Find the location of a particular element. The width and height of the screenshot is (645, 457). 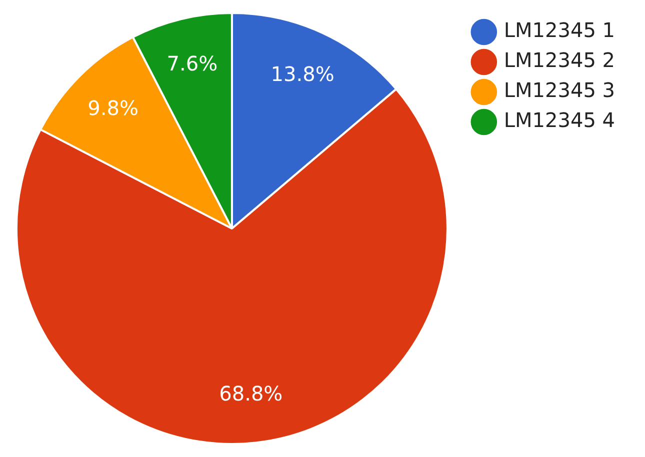

data-label: 13.8% is located at coordinates (302, 74).